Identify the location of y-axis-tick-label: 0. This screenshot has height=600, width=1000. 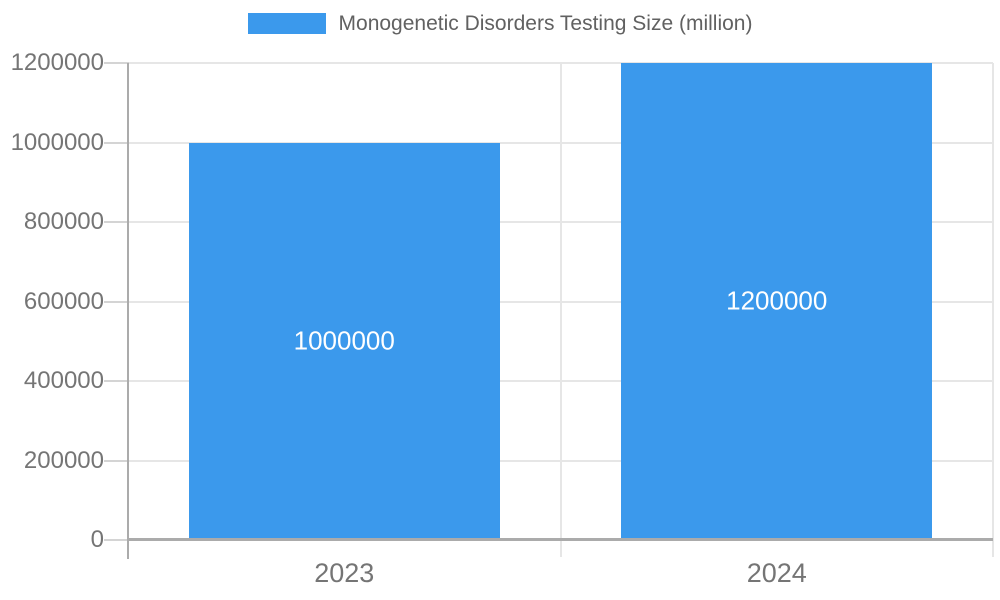
(97, 539).